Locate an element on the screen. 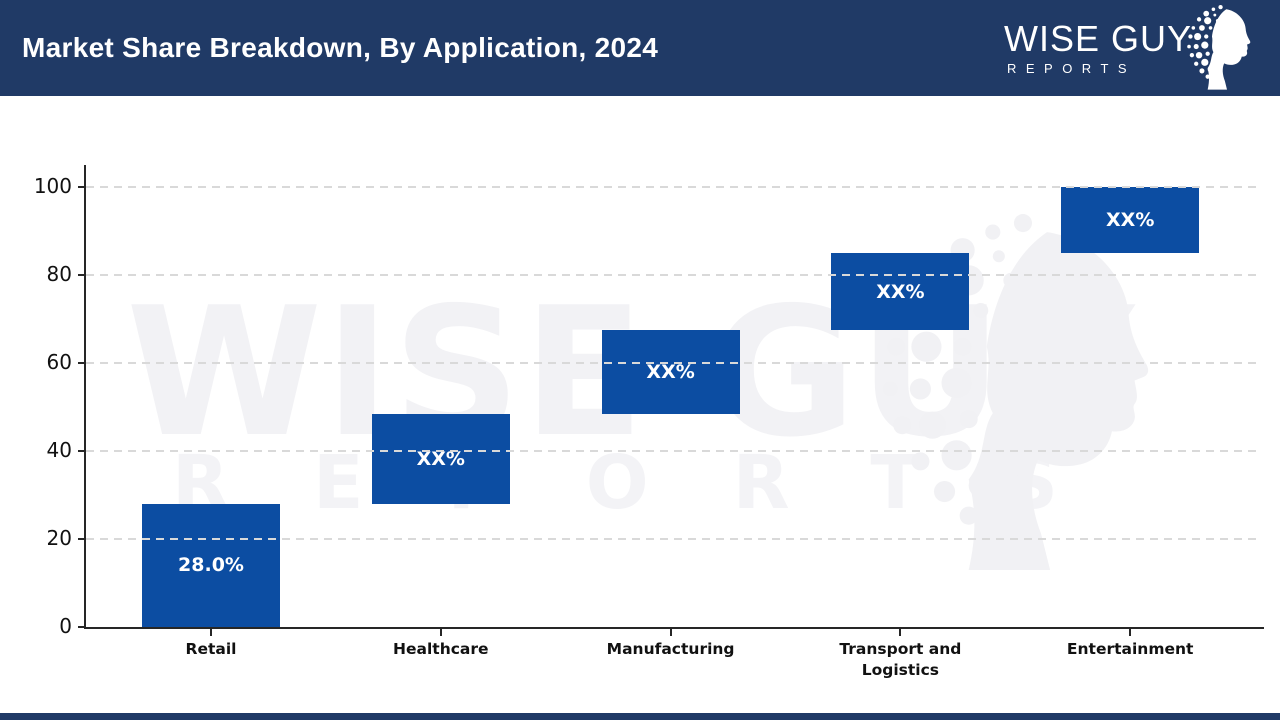 The width and height of the screenshot is (1280, 720). x-axis-line is located at coordinates (674, 628).